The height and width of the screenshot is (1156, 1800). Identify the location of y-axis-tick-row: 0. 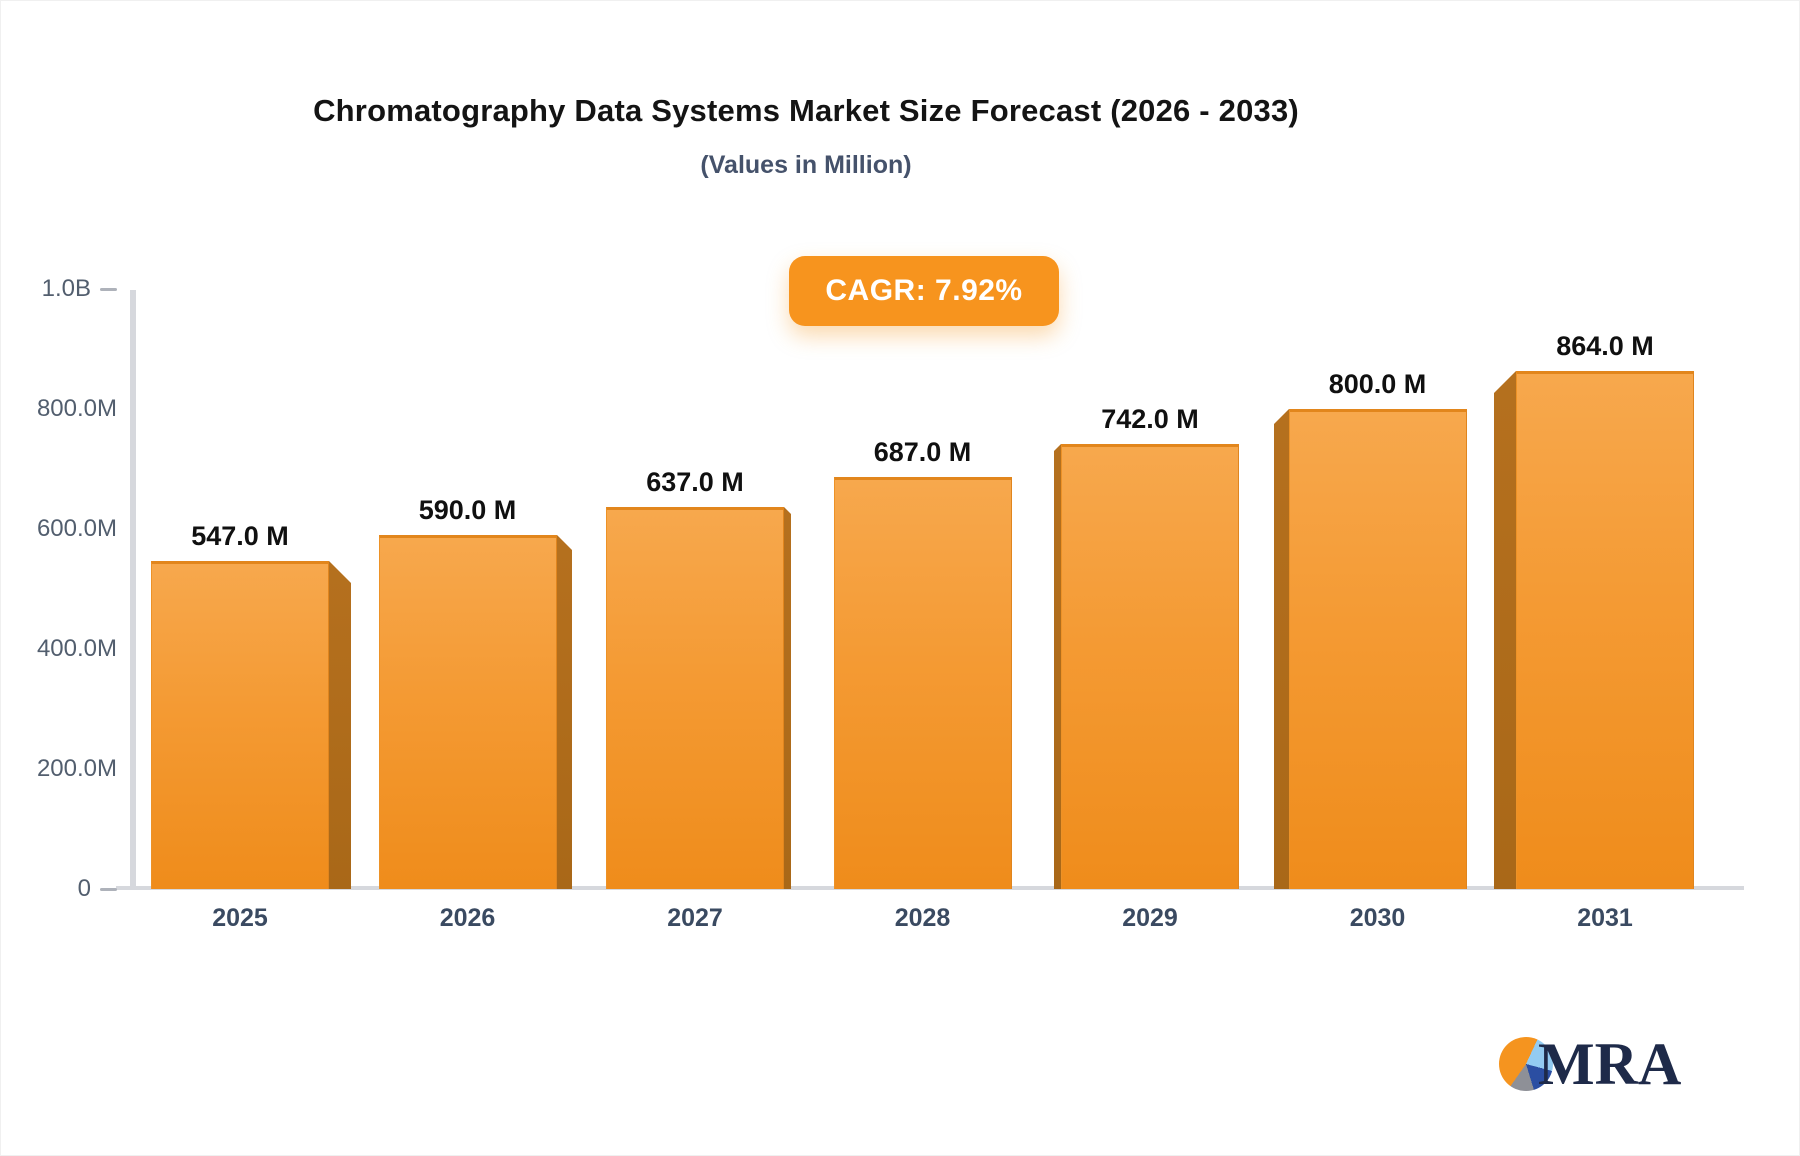
(59, 889).